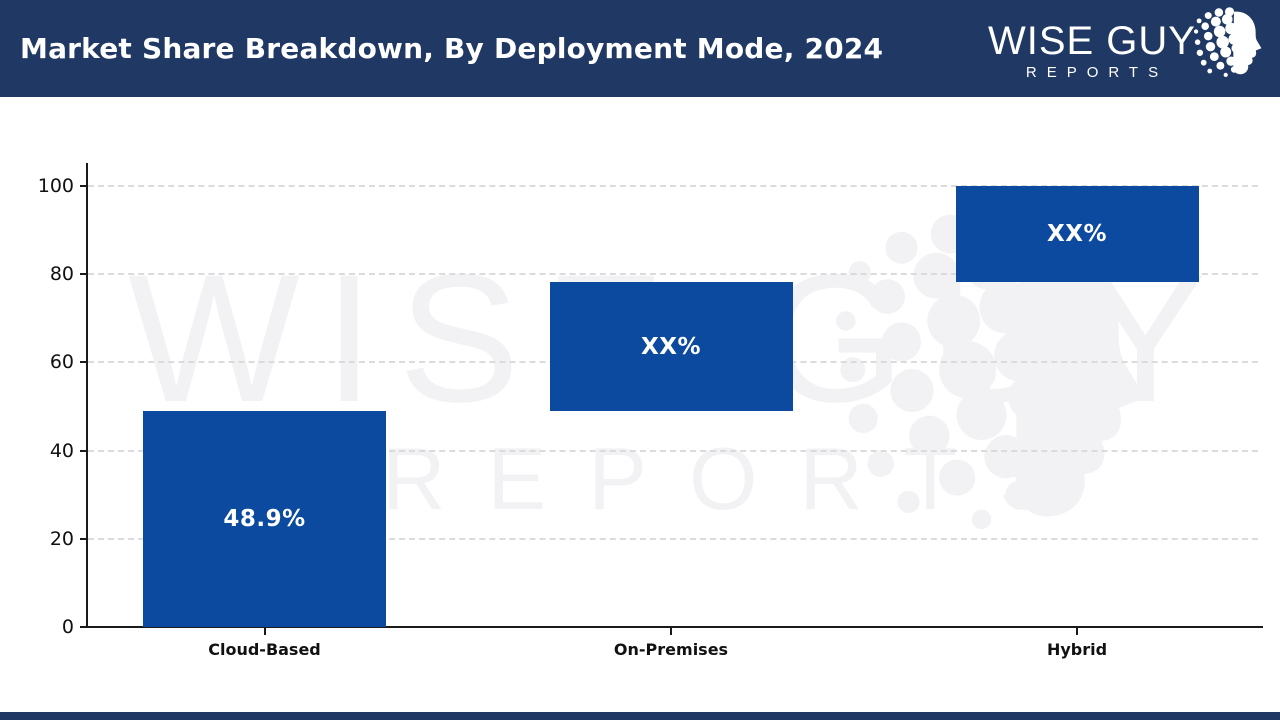  Describe the element at coordinates (87, 395) in the screenshot. I see `y-axis-line` at that location.